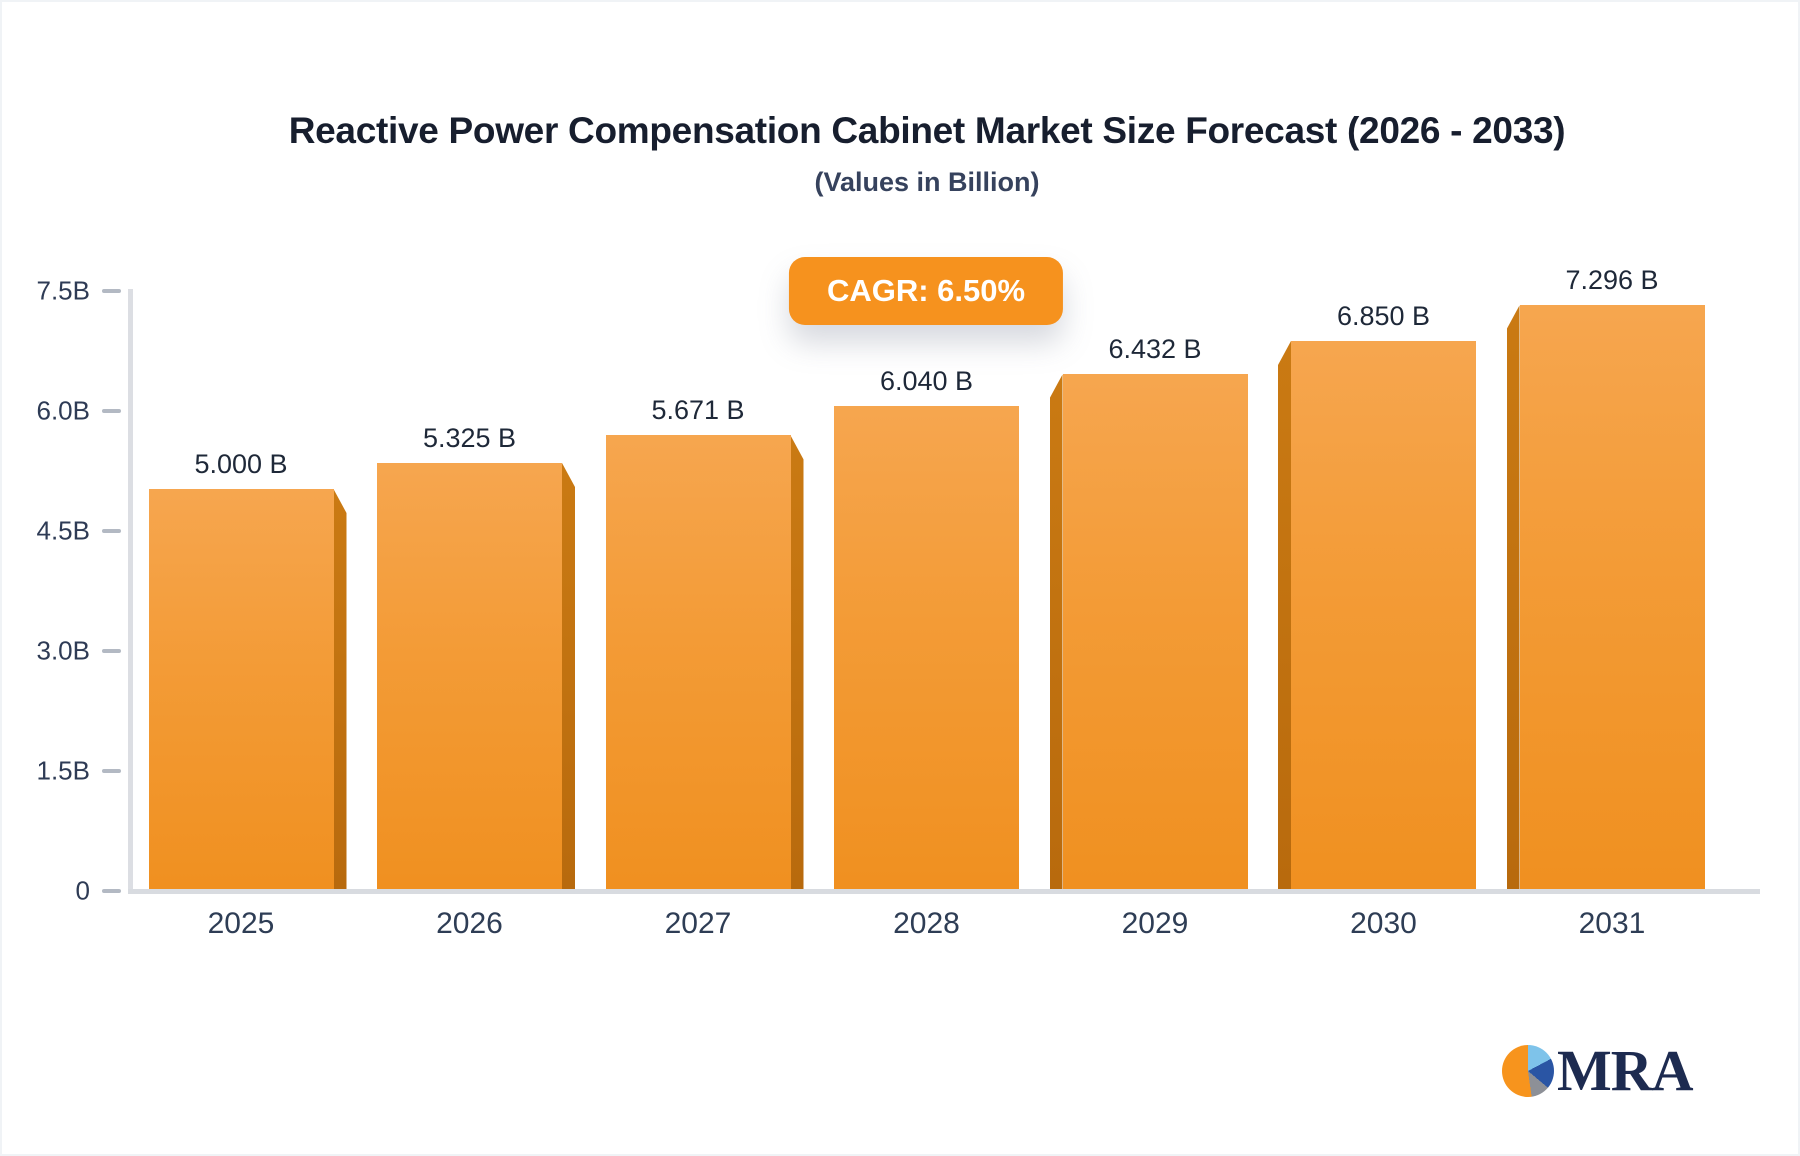 The height and width of the screenshot is (1156, 1800). What do you see at coordinates (469, 676) in the screenshot?
I see `bar-2026` at bounding box center [469, 676].